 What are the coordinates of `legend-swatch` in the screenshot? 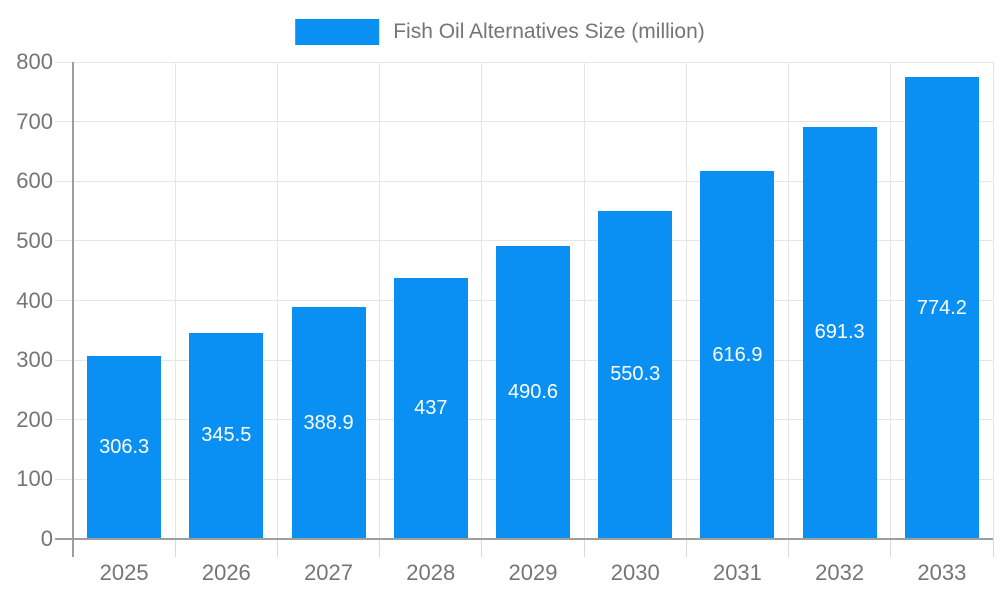 It's located at (337, 32).